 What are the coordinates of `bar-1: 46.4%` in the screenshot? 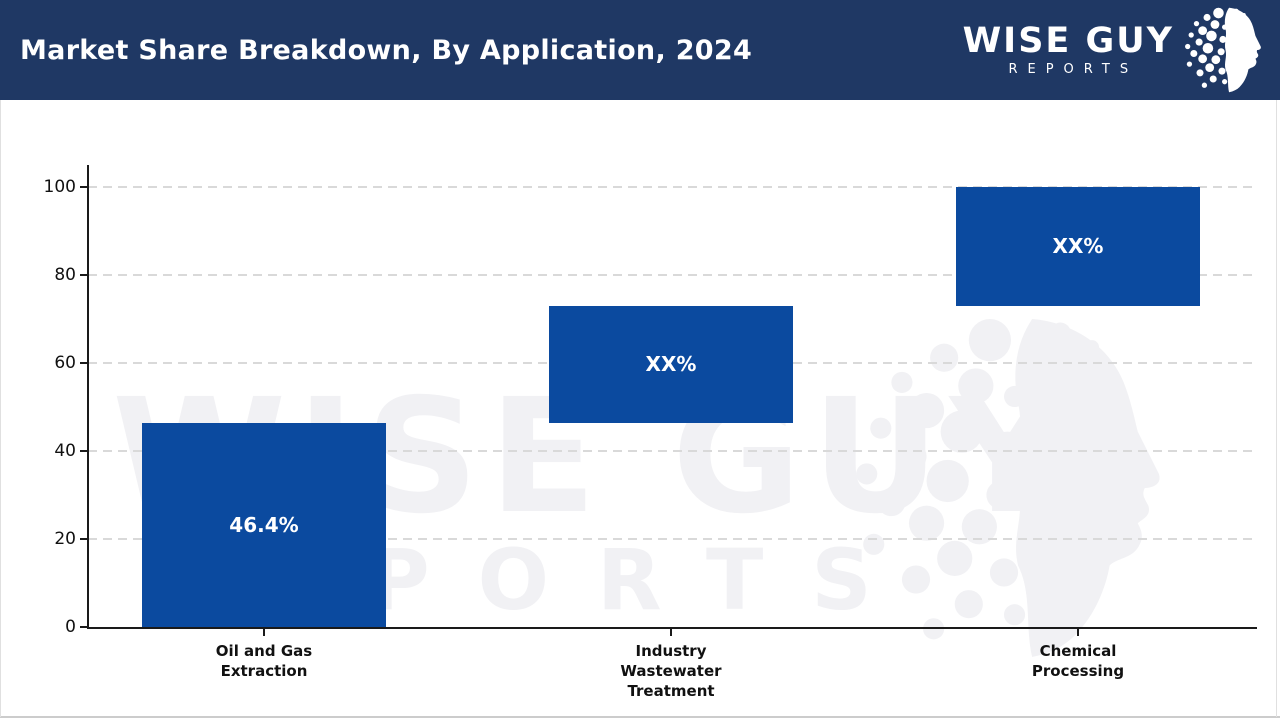 It's located at (264, 524).